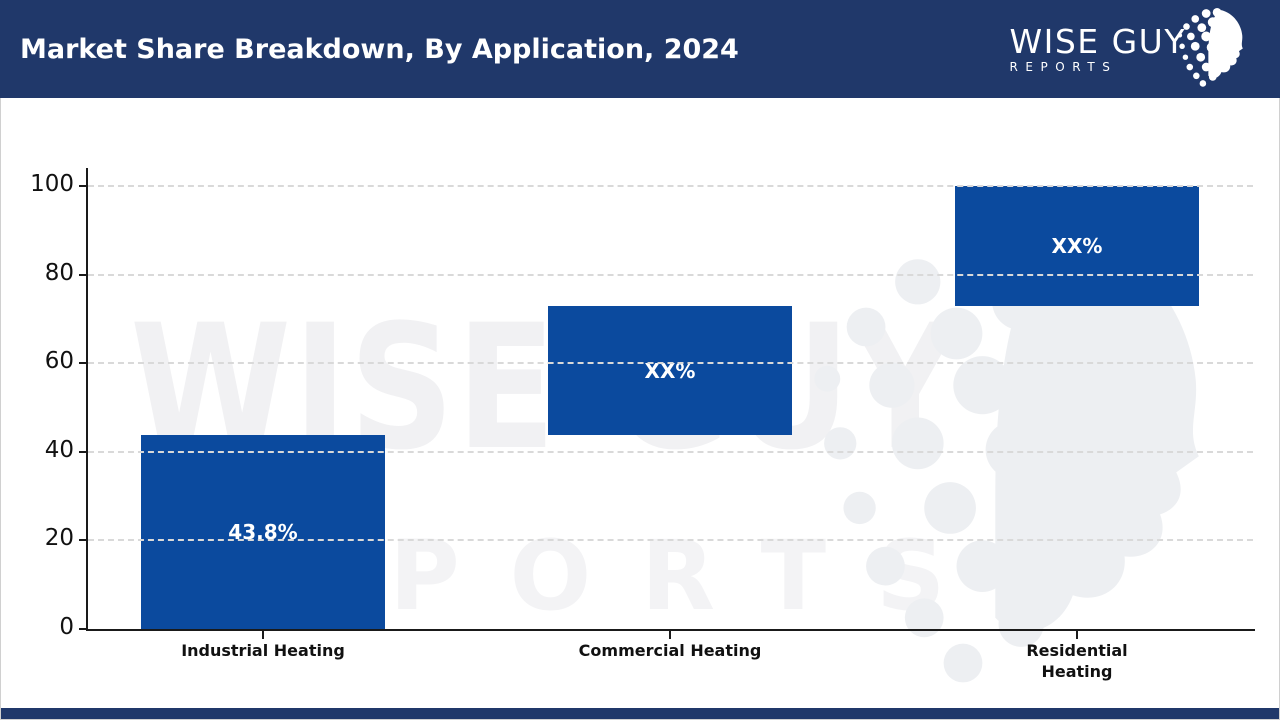 The width and height of the screenshot is (1280, 720). I want to click on bar-value-label: XX%, so click(1077, 246).